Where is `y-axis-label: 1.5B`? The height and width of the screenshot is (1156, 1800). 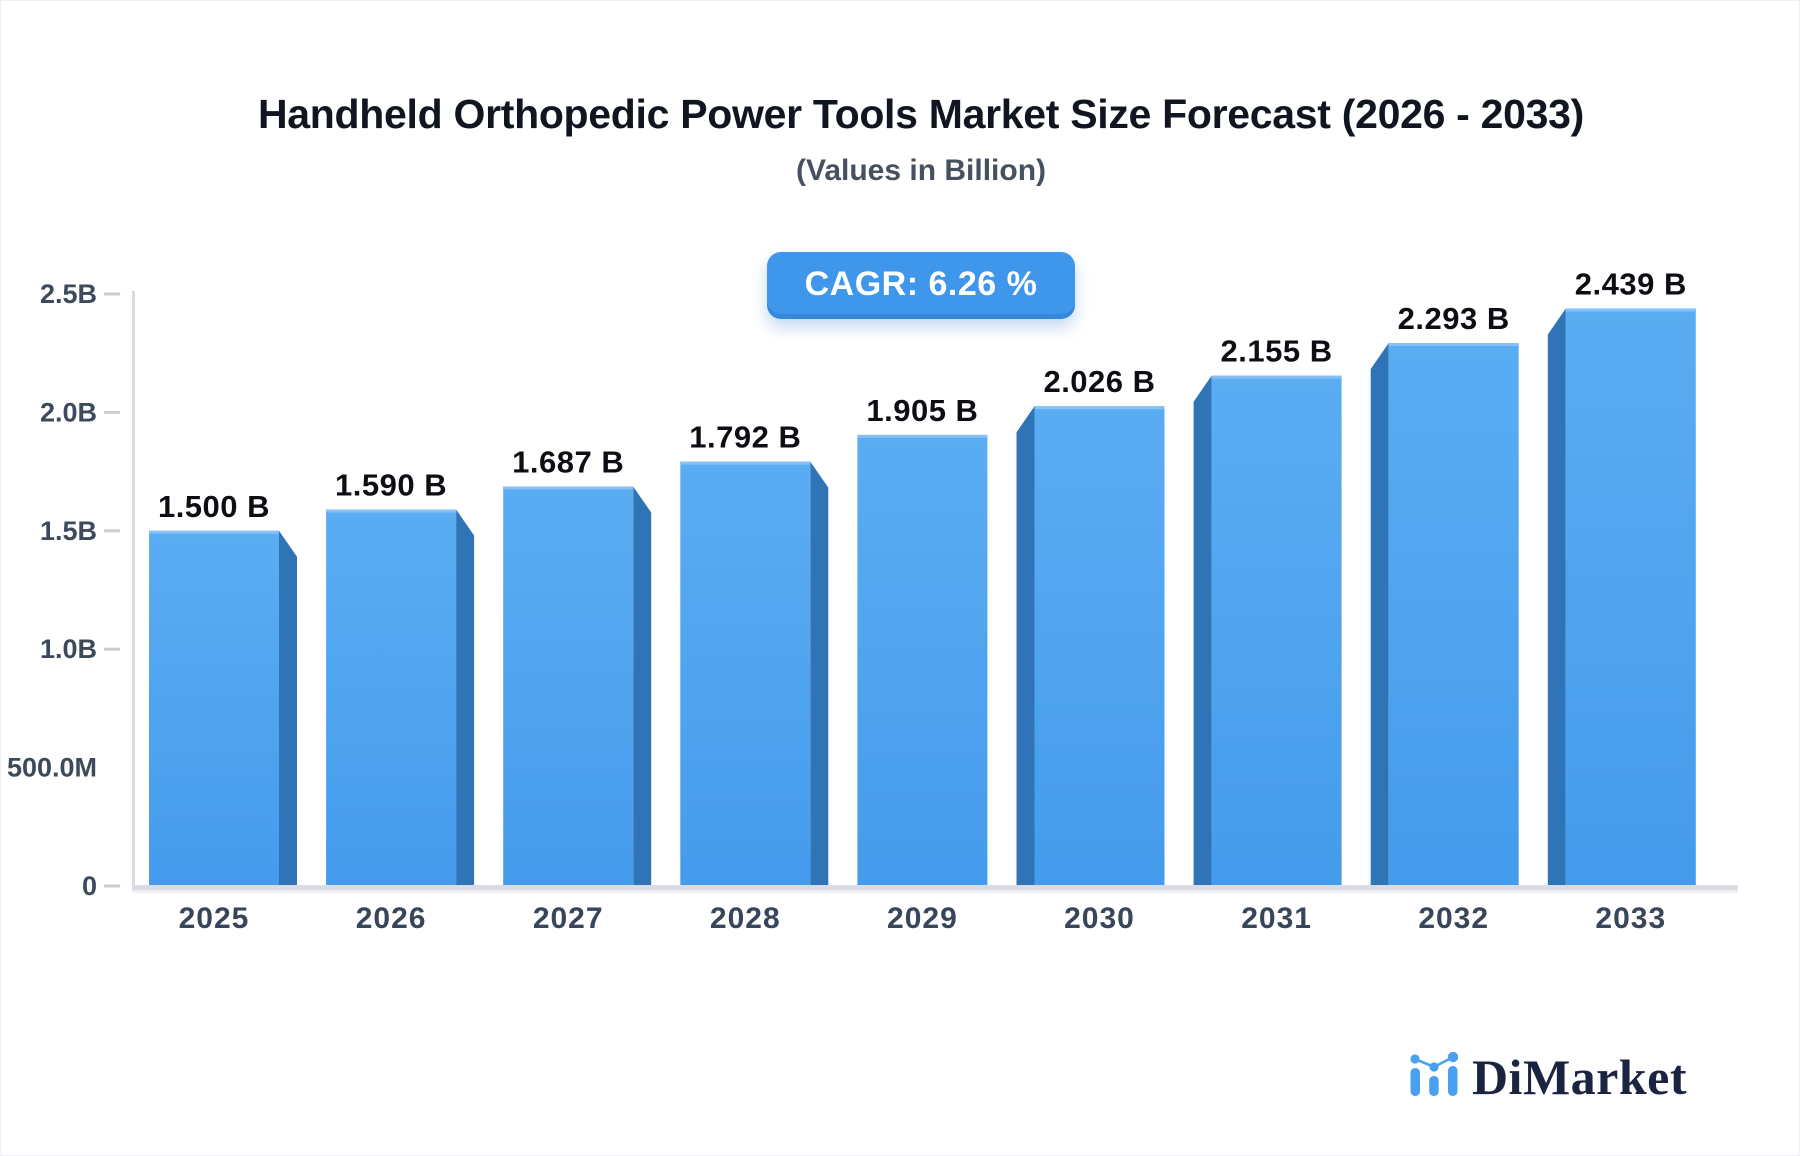 y-axis-label: 1.5B is located at coordinates (68, 531).